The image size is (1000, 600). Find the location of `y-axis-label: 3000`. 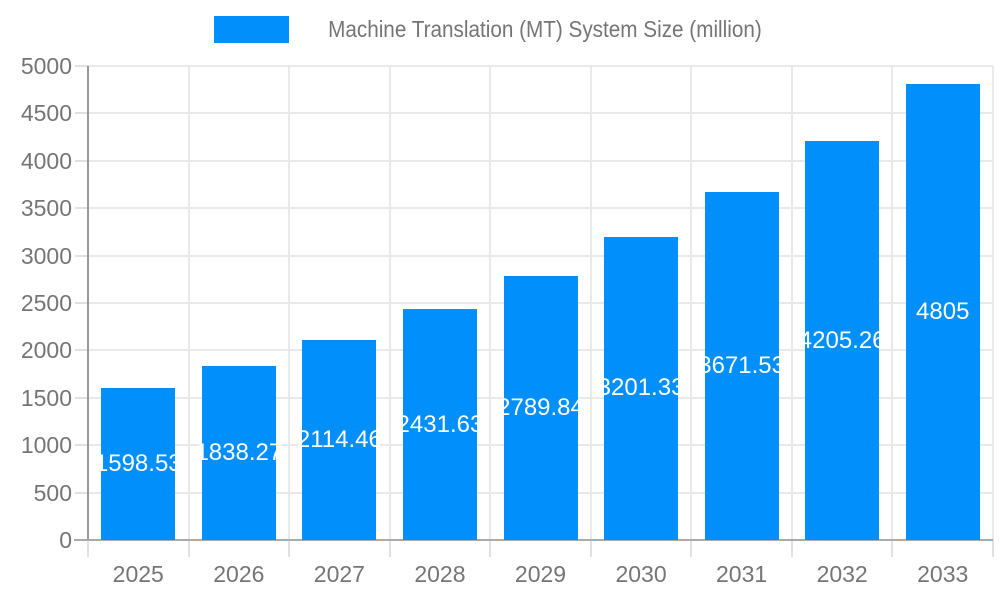

y-axis-label: 3000 is located at coordinates (46, 255).